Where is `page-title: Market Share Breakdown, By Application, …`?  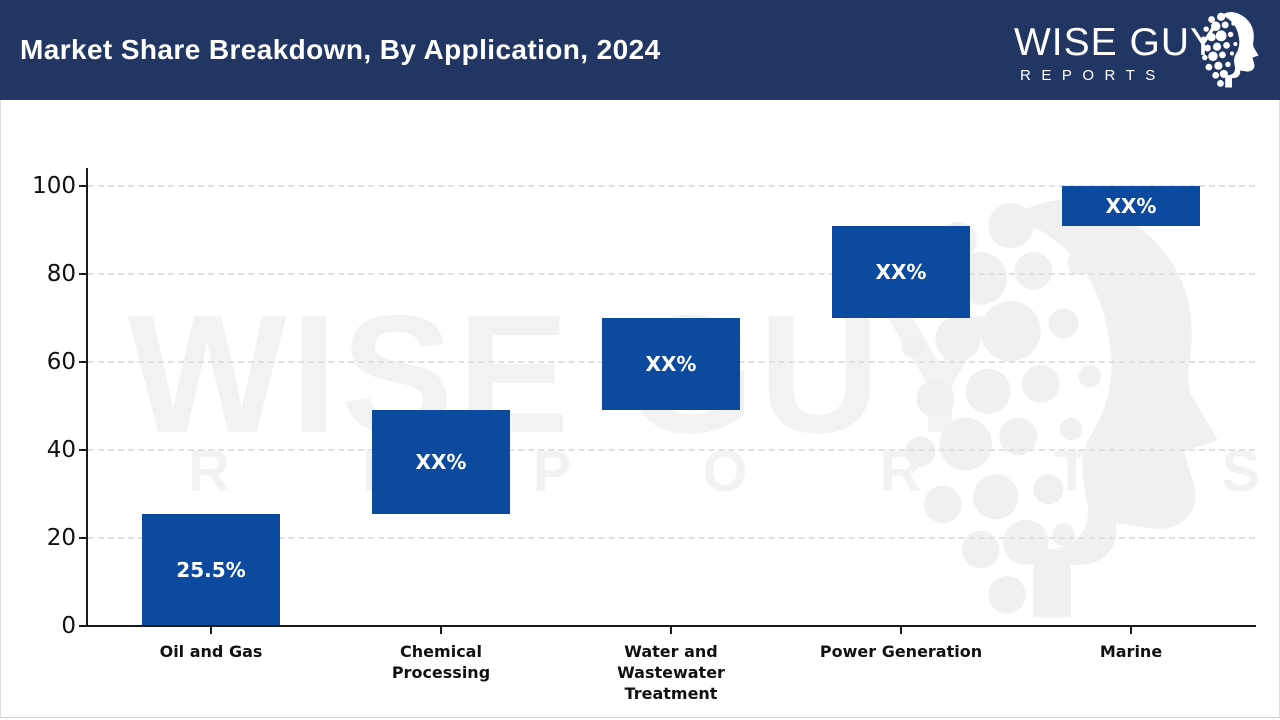
page-title: Market Share Breakdown, By Application, … is located at coordinates (340, 49).